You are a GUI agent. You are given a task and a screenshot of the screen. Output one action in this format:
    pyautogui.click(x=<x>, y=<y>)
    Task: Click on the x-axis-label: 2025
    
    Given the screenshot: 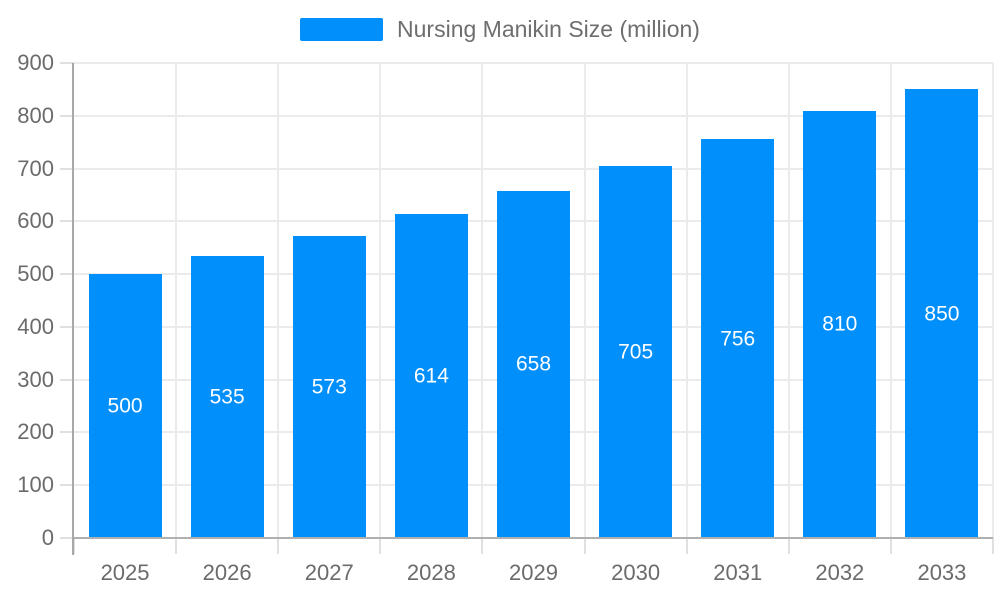 What is the action you would take?
    pyautogui.click(x=125, y=572)
    